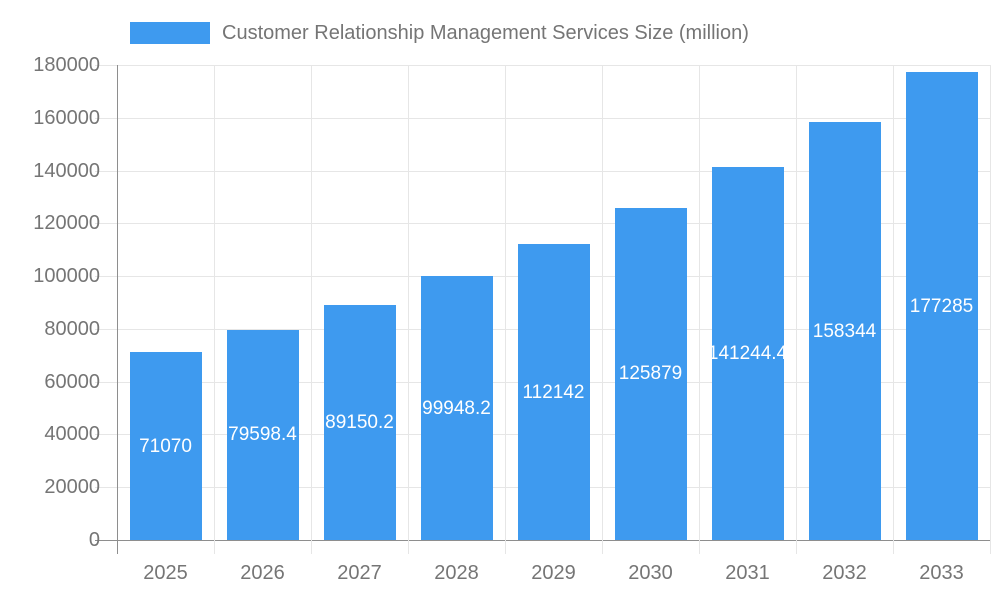 The image size is (1000, 600). I want to click on bar-label: 99948.2, so click(456, 408).